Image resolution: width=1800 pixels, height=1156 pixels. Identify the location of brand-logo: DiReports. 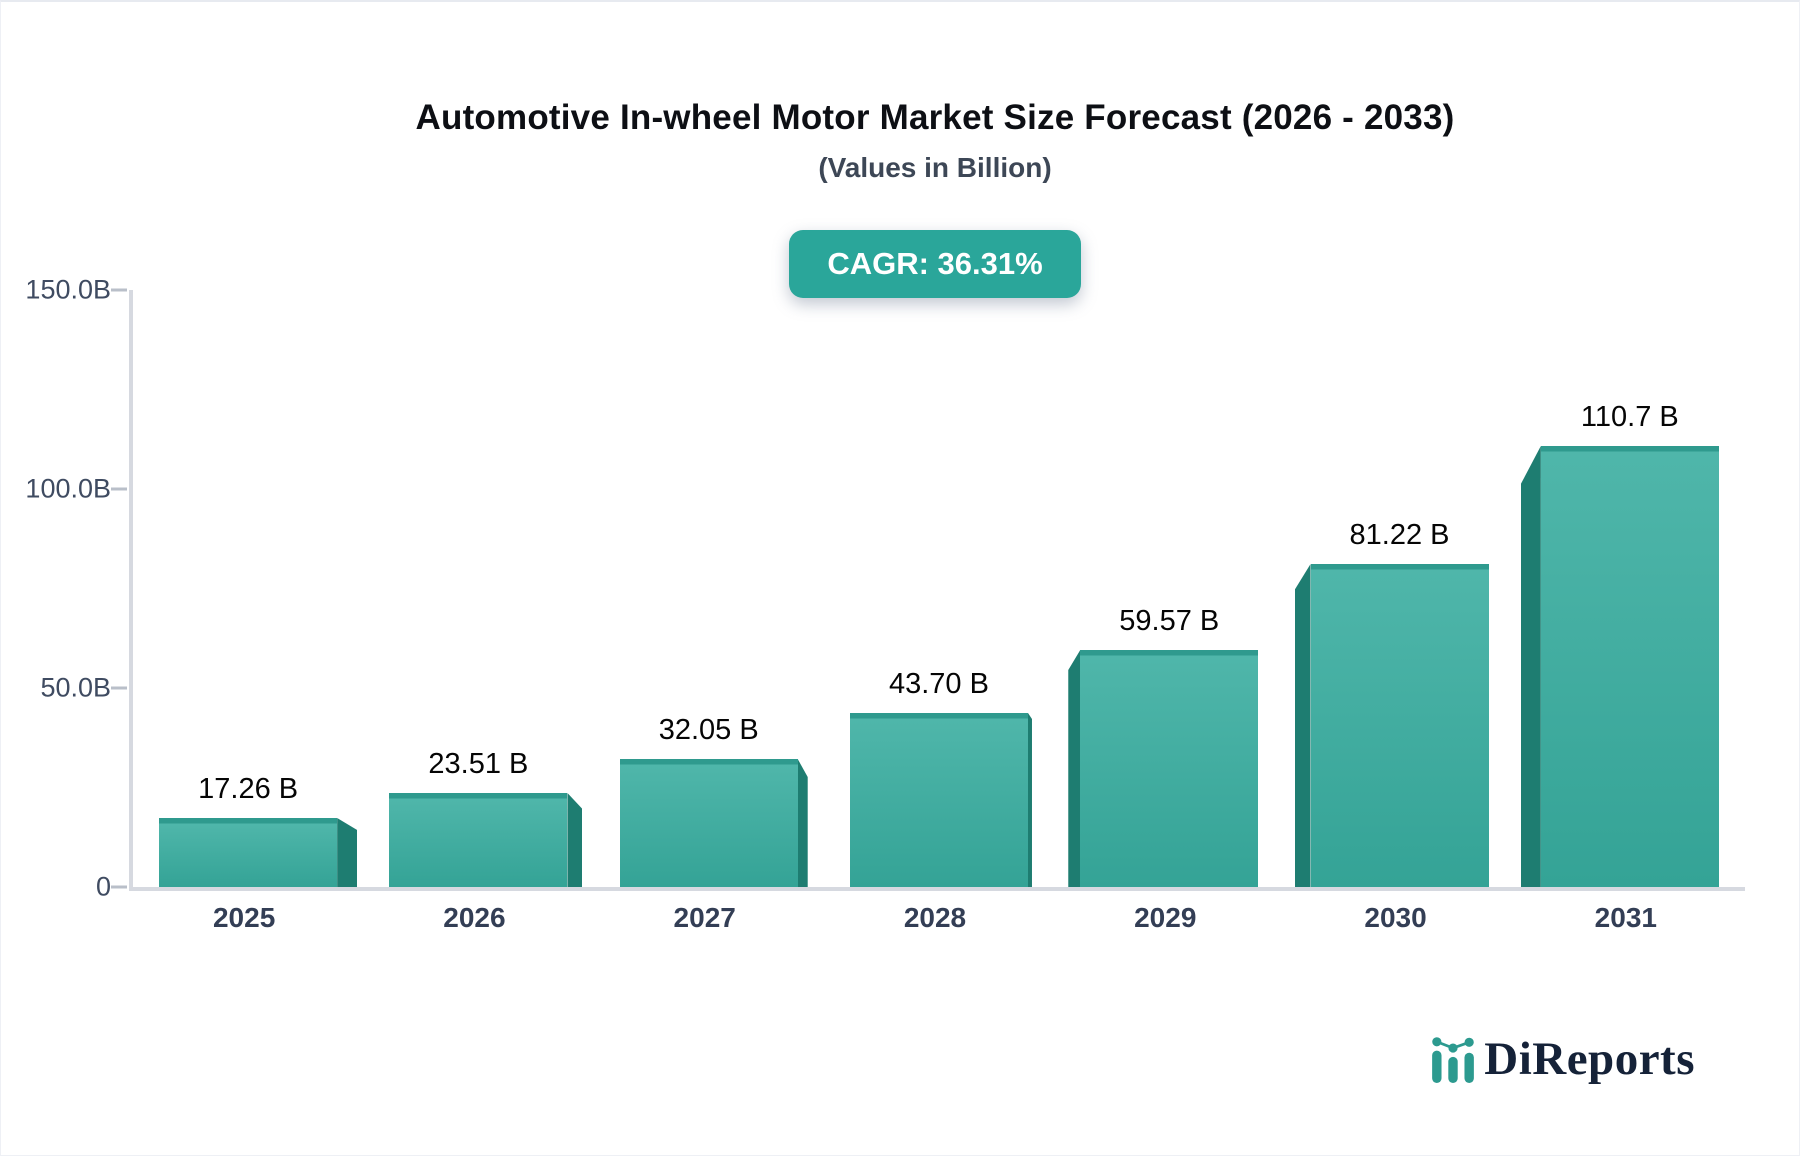
(1562, 1059).